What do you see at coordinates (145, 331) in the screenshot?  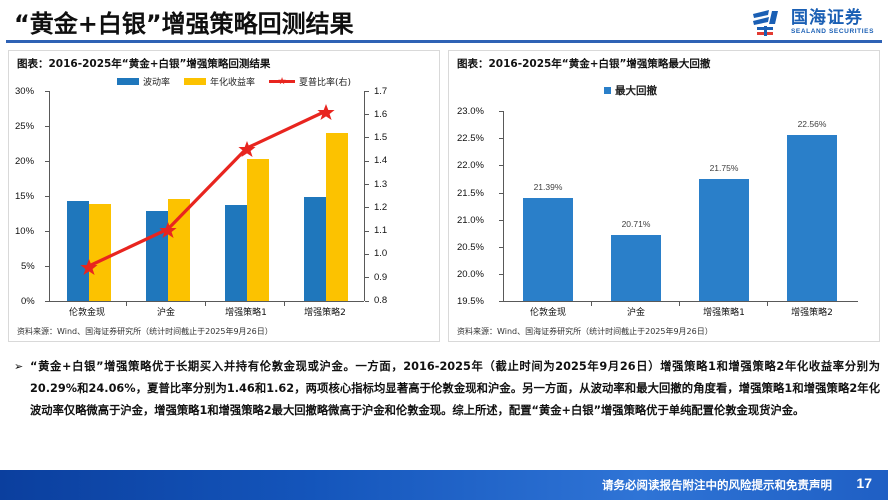 I see `left-chart-source: 资料来源：Wind、国海证券研究所（统计时间截止于2025年9月26日）` at bounding box center [145, 331].